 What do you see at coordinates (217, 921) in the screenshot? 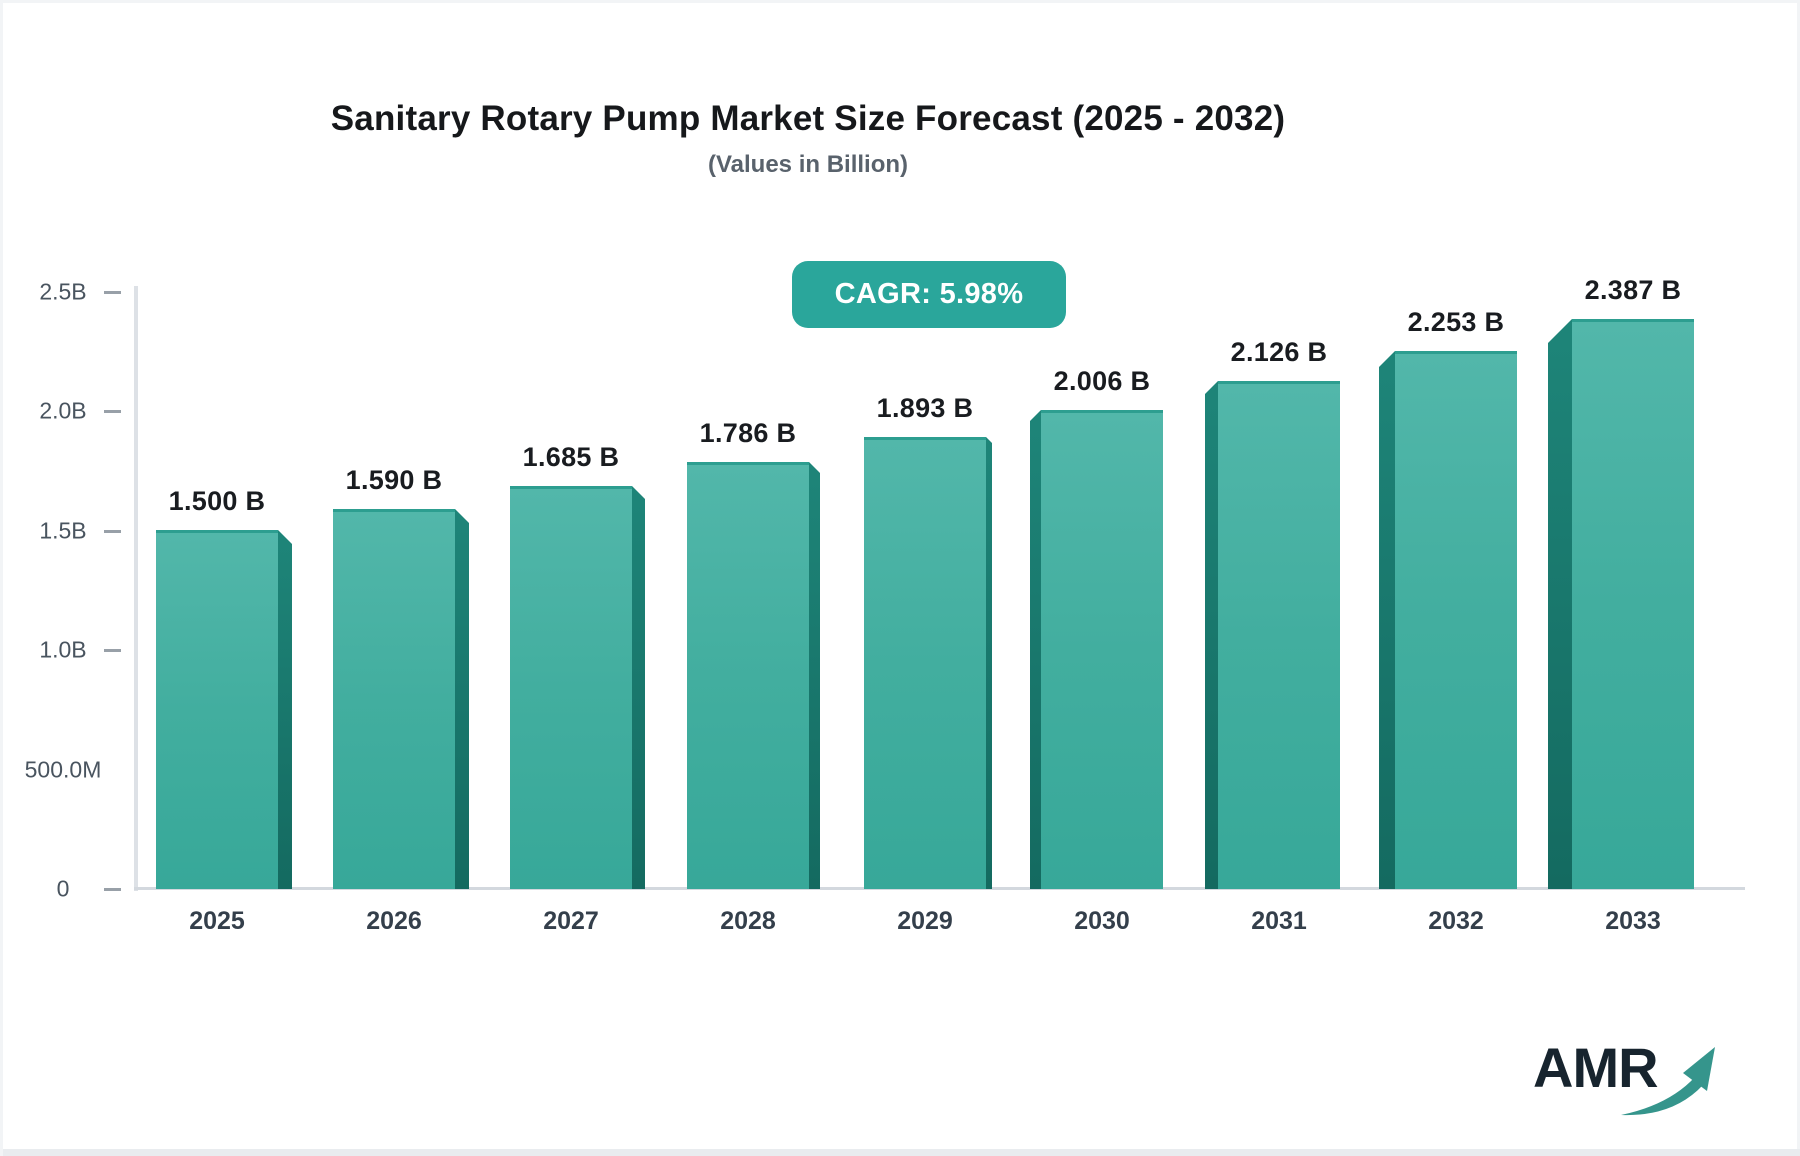
I see `x-axis-tick-label: 2025` at bounding box center [217, 921].